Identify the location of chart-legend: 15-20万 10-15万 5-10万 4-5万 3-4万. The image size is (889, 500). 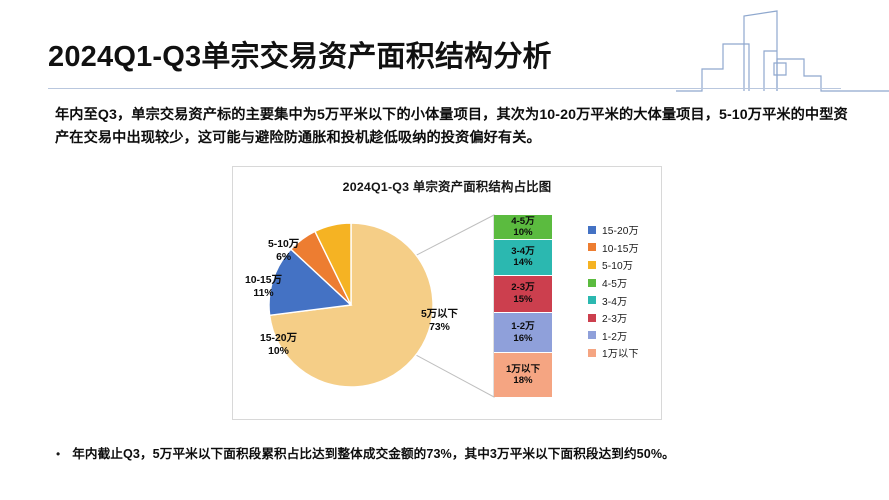
(624, 291).